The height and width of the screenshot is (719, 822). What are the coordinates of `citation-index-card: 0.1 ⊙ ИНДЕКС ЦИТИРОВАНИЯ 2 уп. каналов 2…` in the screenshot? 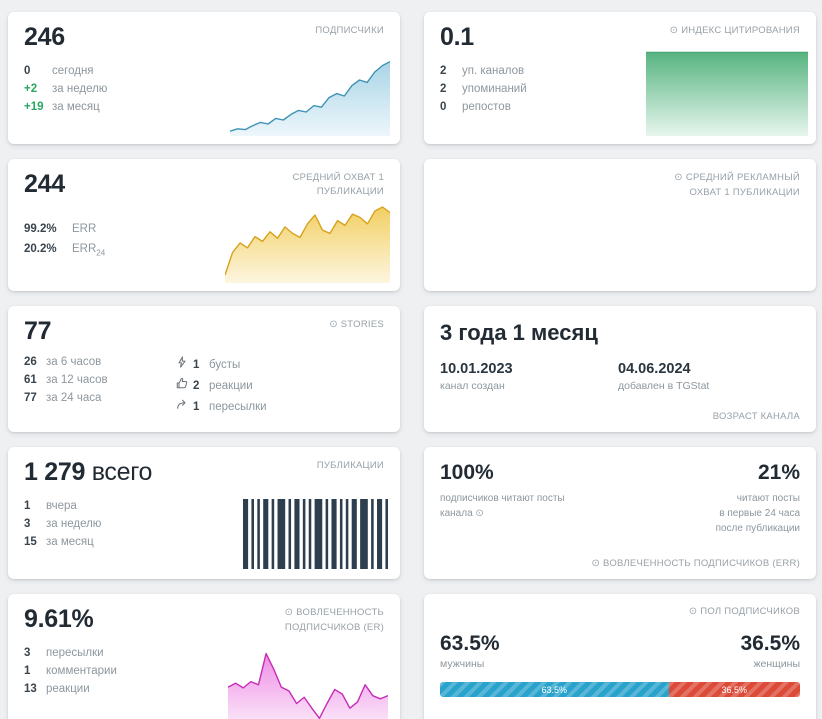 It's located at (620, 78).